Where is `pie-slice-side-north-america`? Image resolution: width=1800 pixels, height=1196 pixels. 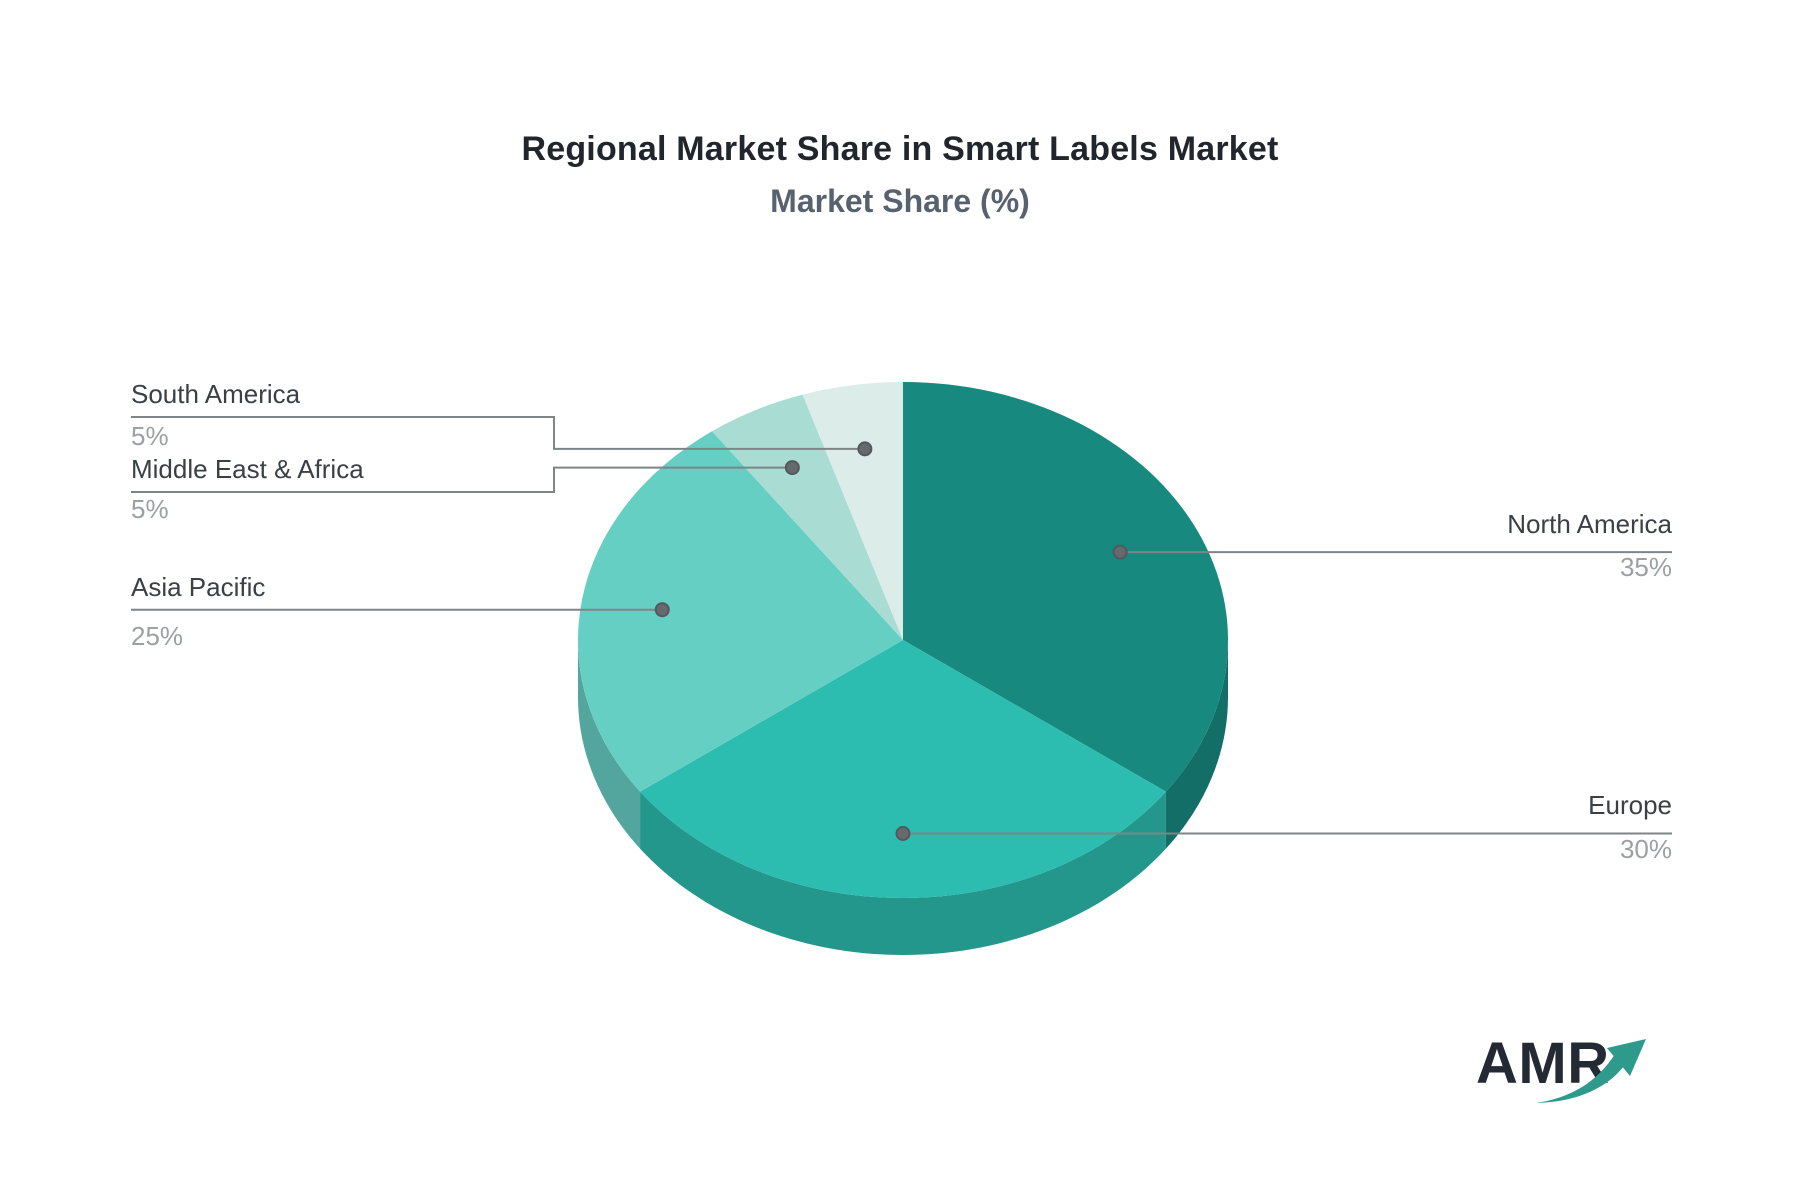
pie-slice-side-north-america is located at coordinates (1196, 744).